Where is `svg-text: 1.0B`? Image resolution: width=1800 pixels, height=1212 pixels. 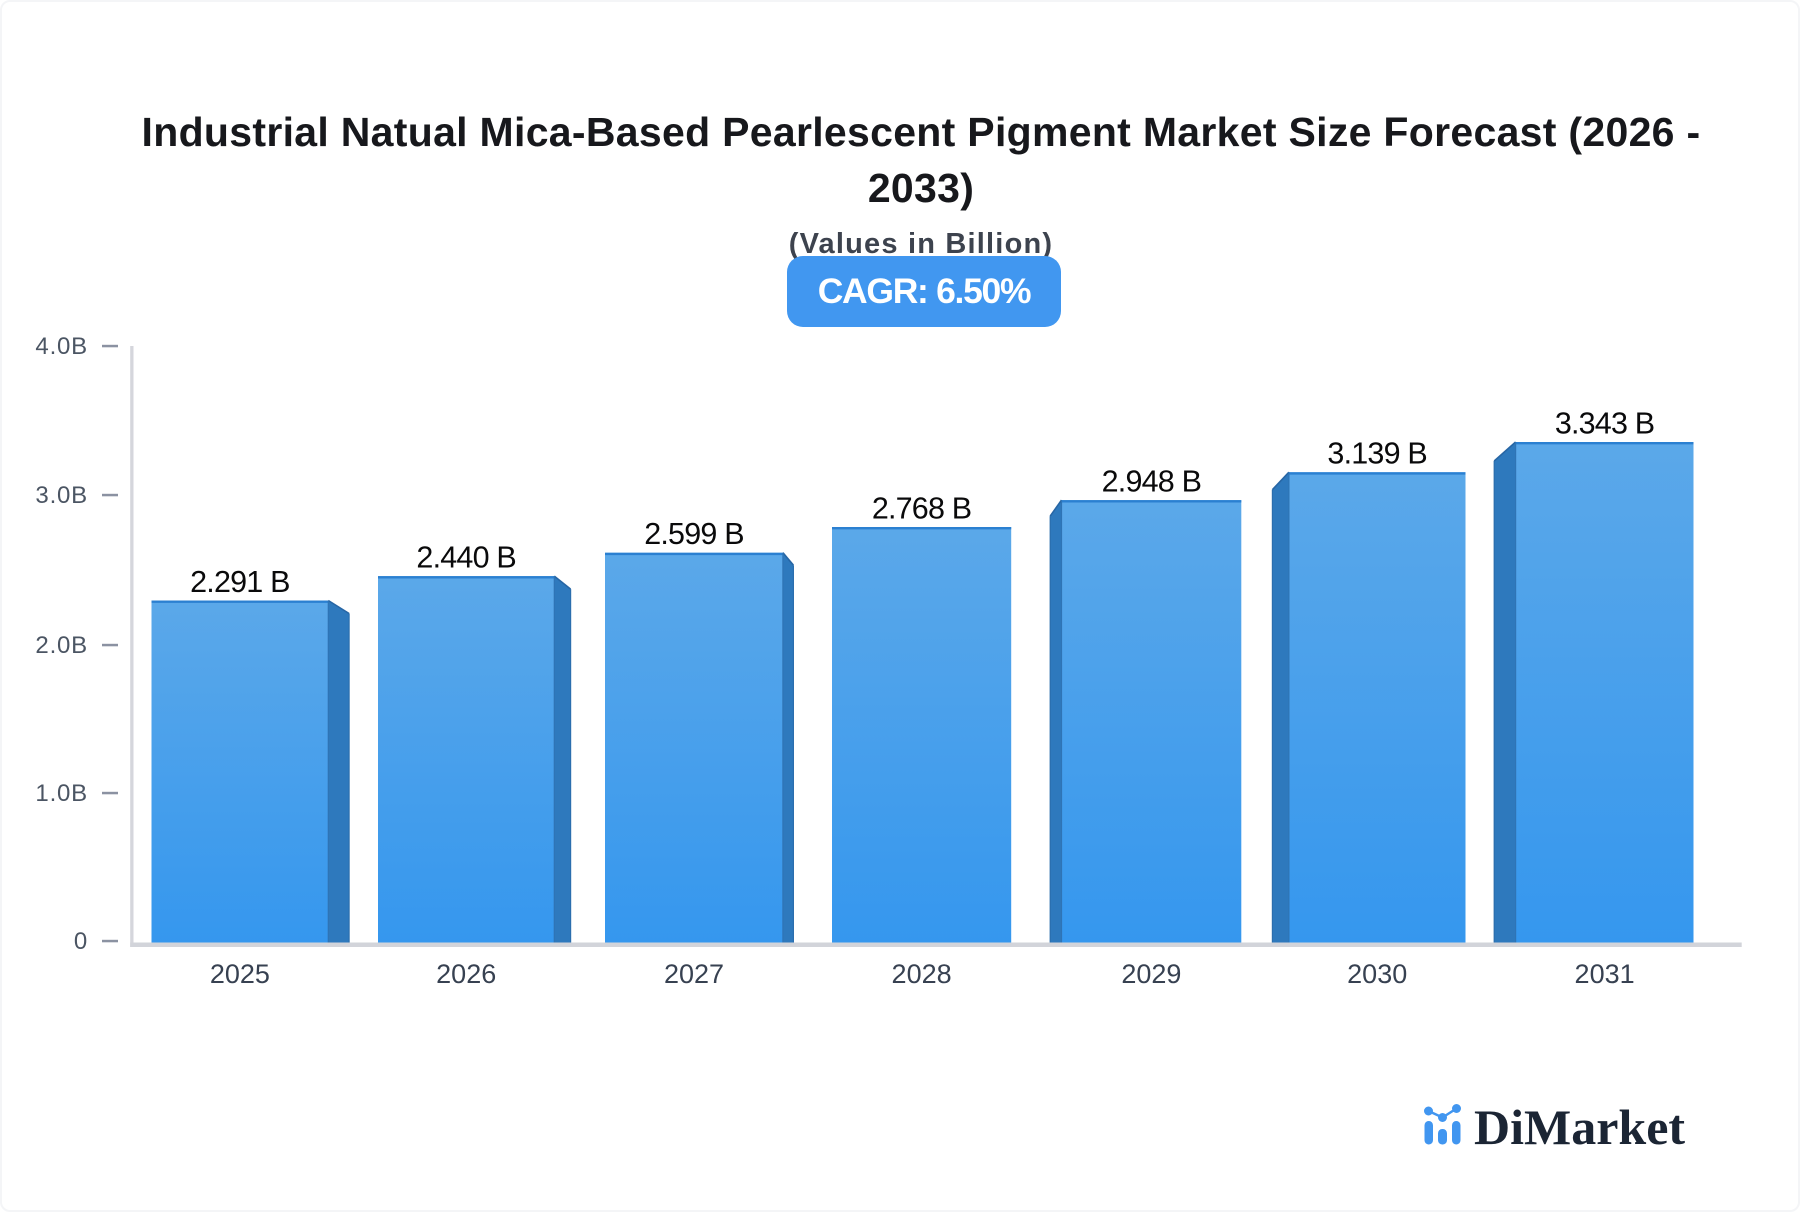 svg-text: 1.0B is located at coordinates (61, 793).